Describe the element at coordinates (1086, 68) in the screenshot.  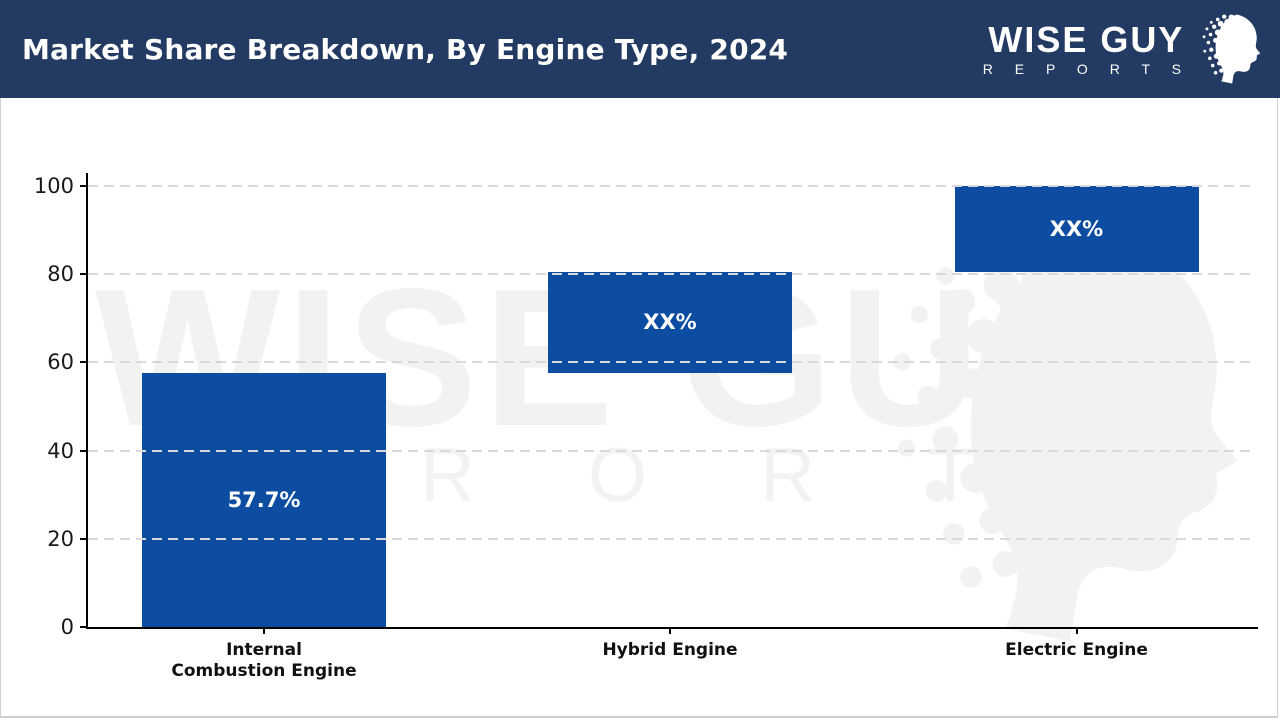
I see `brand-tagline: R E P O R T S` at that location.